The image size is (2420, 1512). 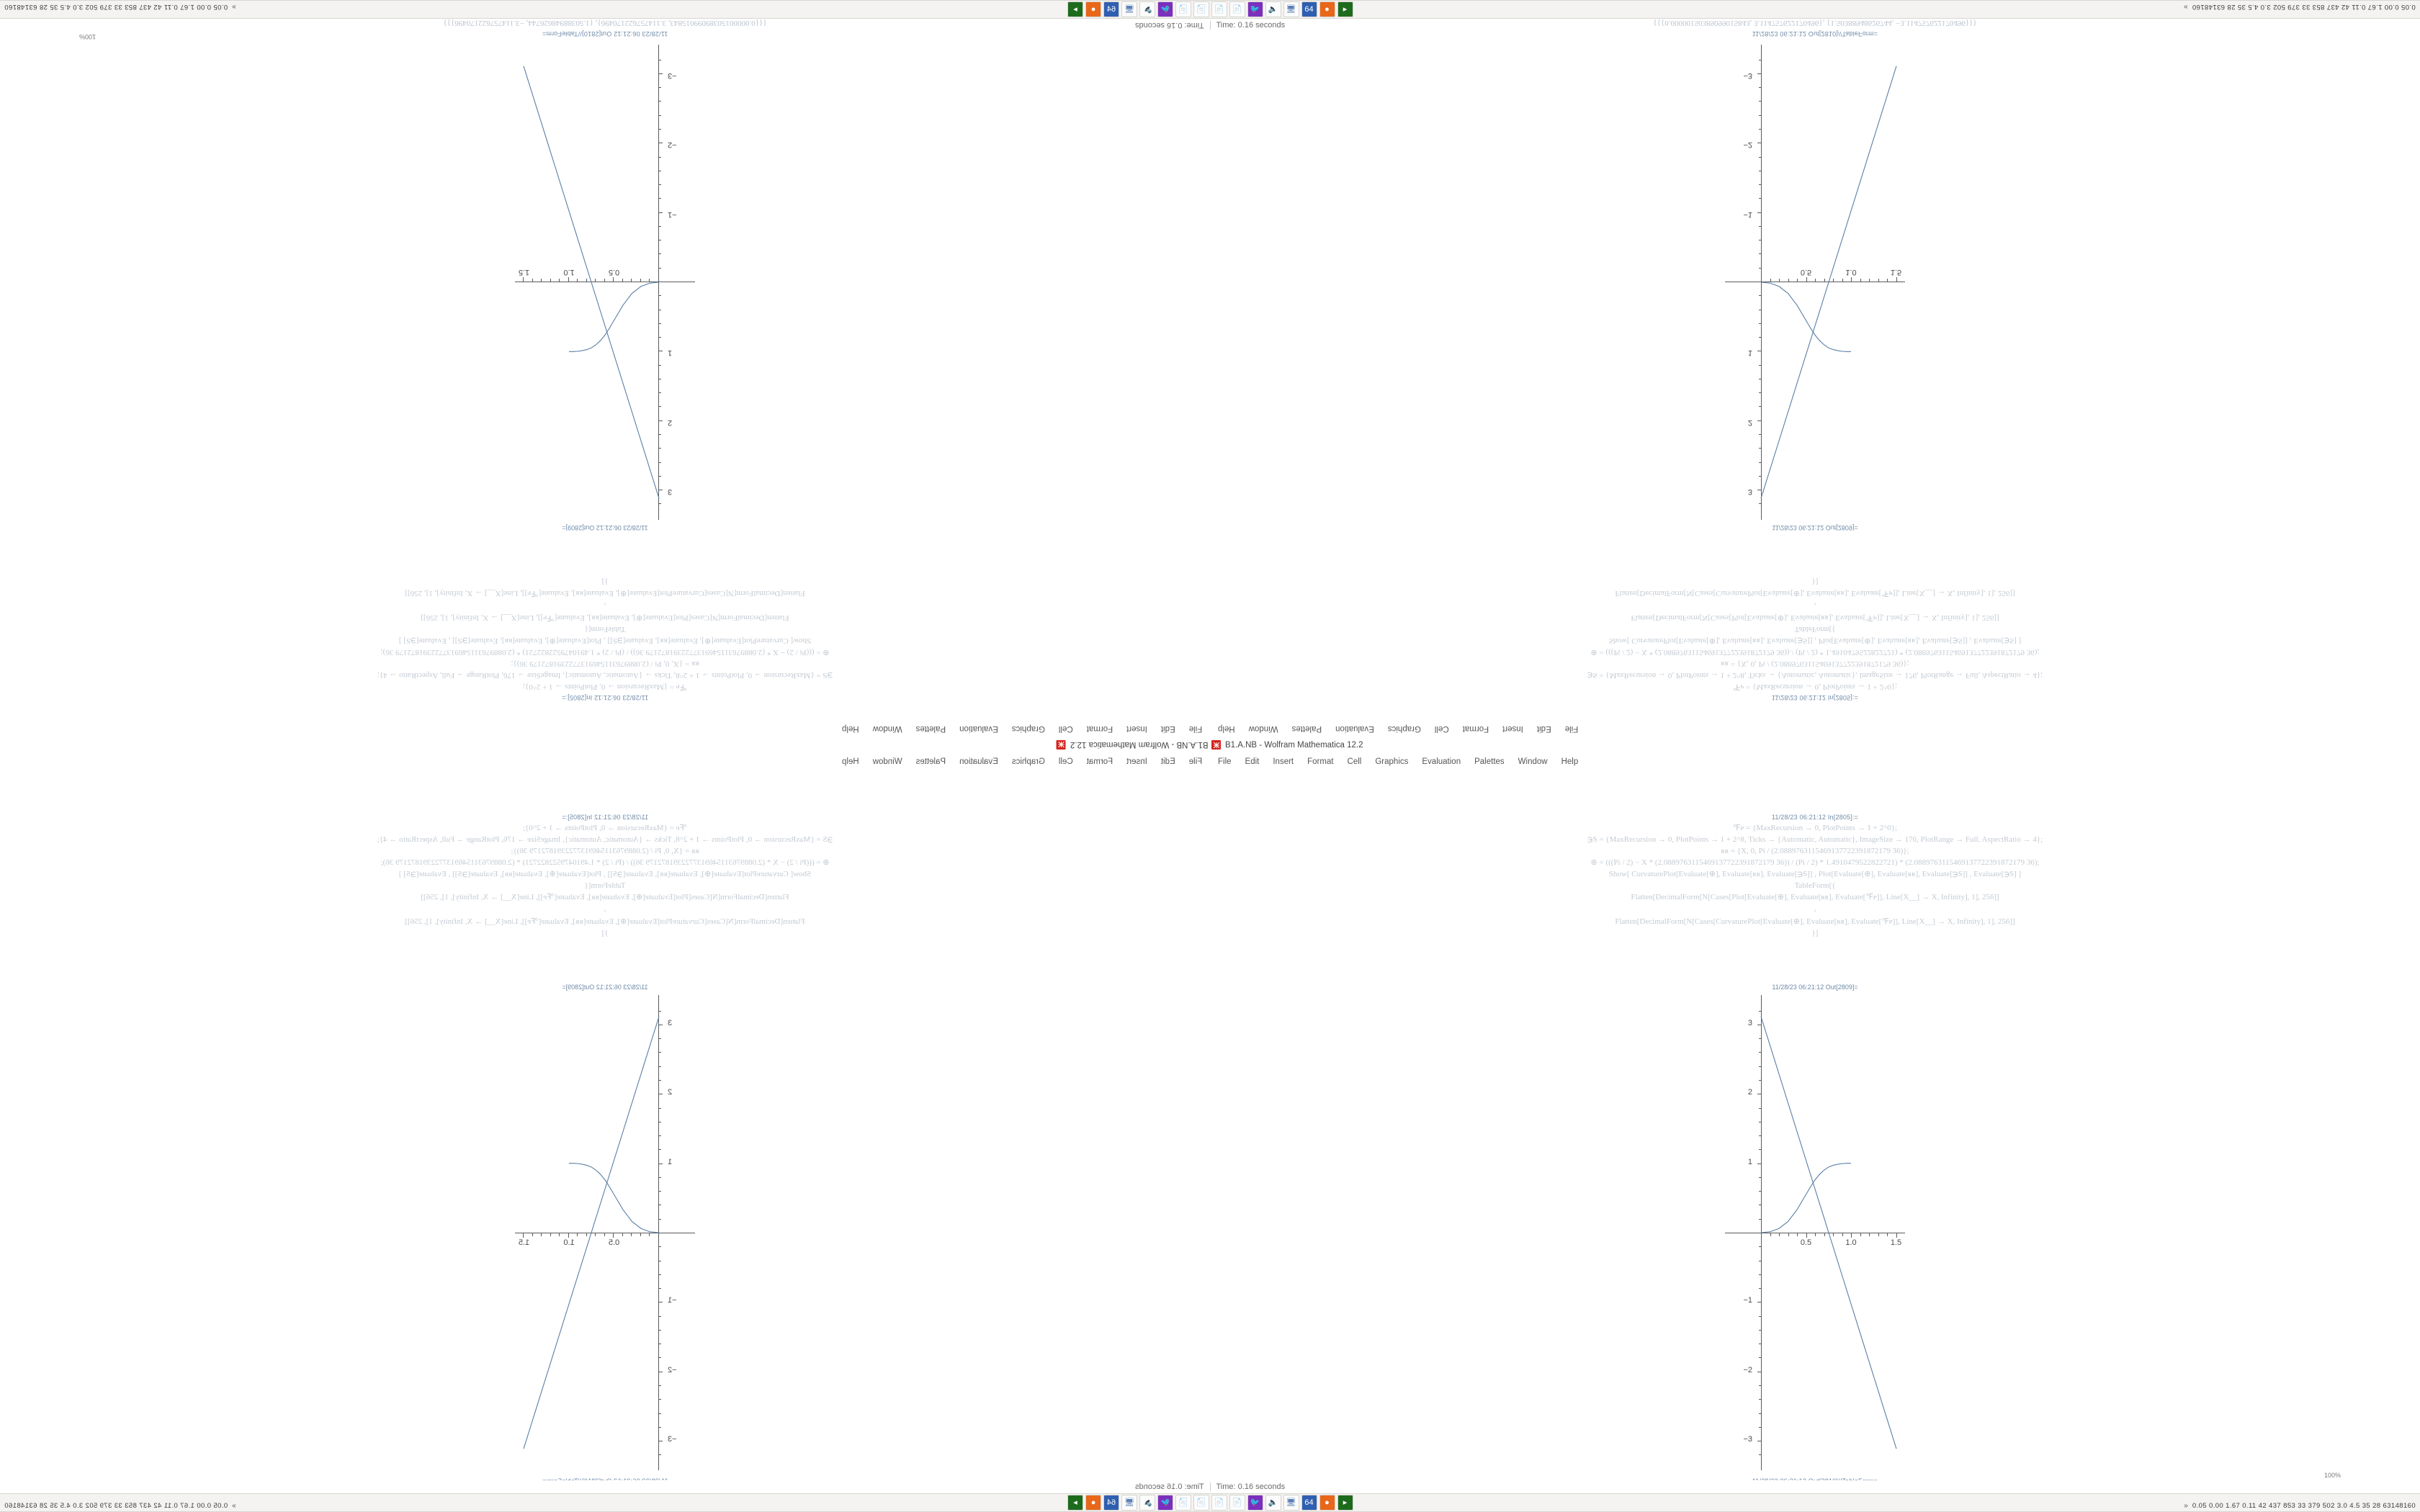 What do you see at coordinates (234, 1505) in the screenshot?
I see `chevron-icon-3: »` at bounding box center [234, 1505].